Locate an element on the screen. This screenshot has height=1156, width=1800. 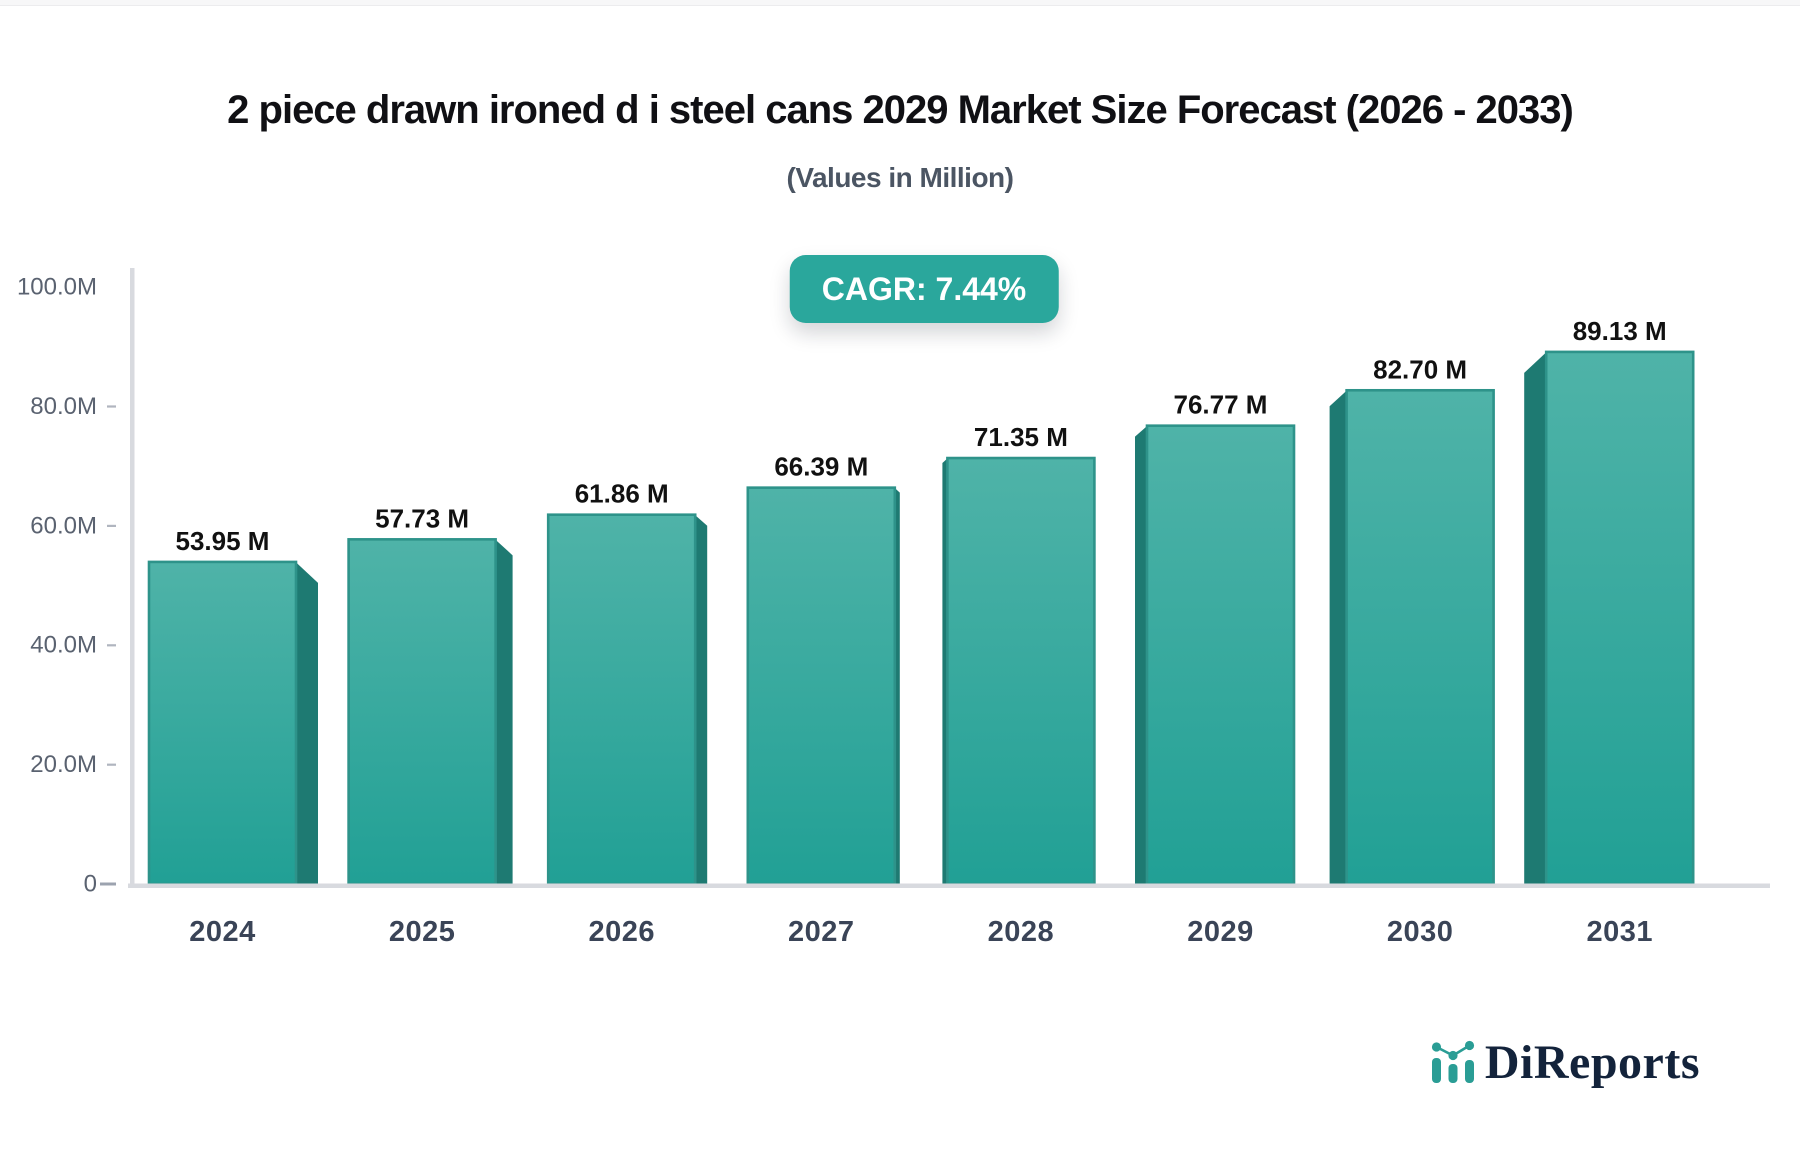
y-tick-label-80.0M: 80.0M is located at coordinates (63, 406).